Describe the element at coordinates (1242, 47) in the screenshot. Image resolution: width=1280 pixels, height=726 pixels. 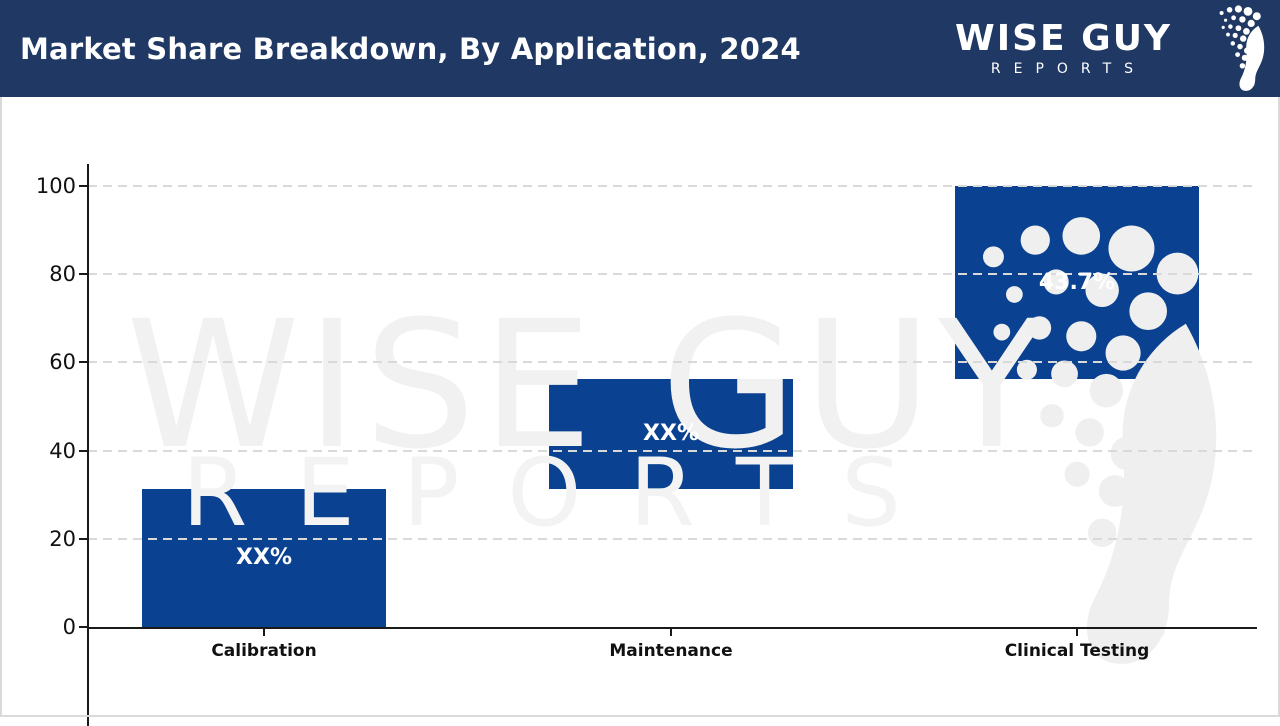
I see `dotted-head-icon` at that location.